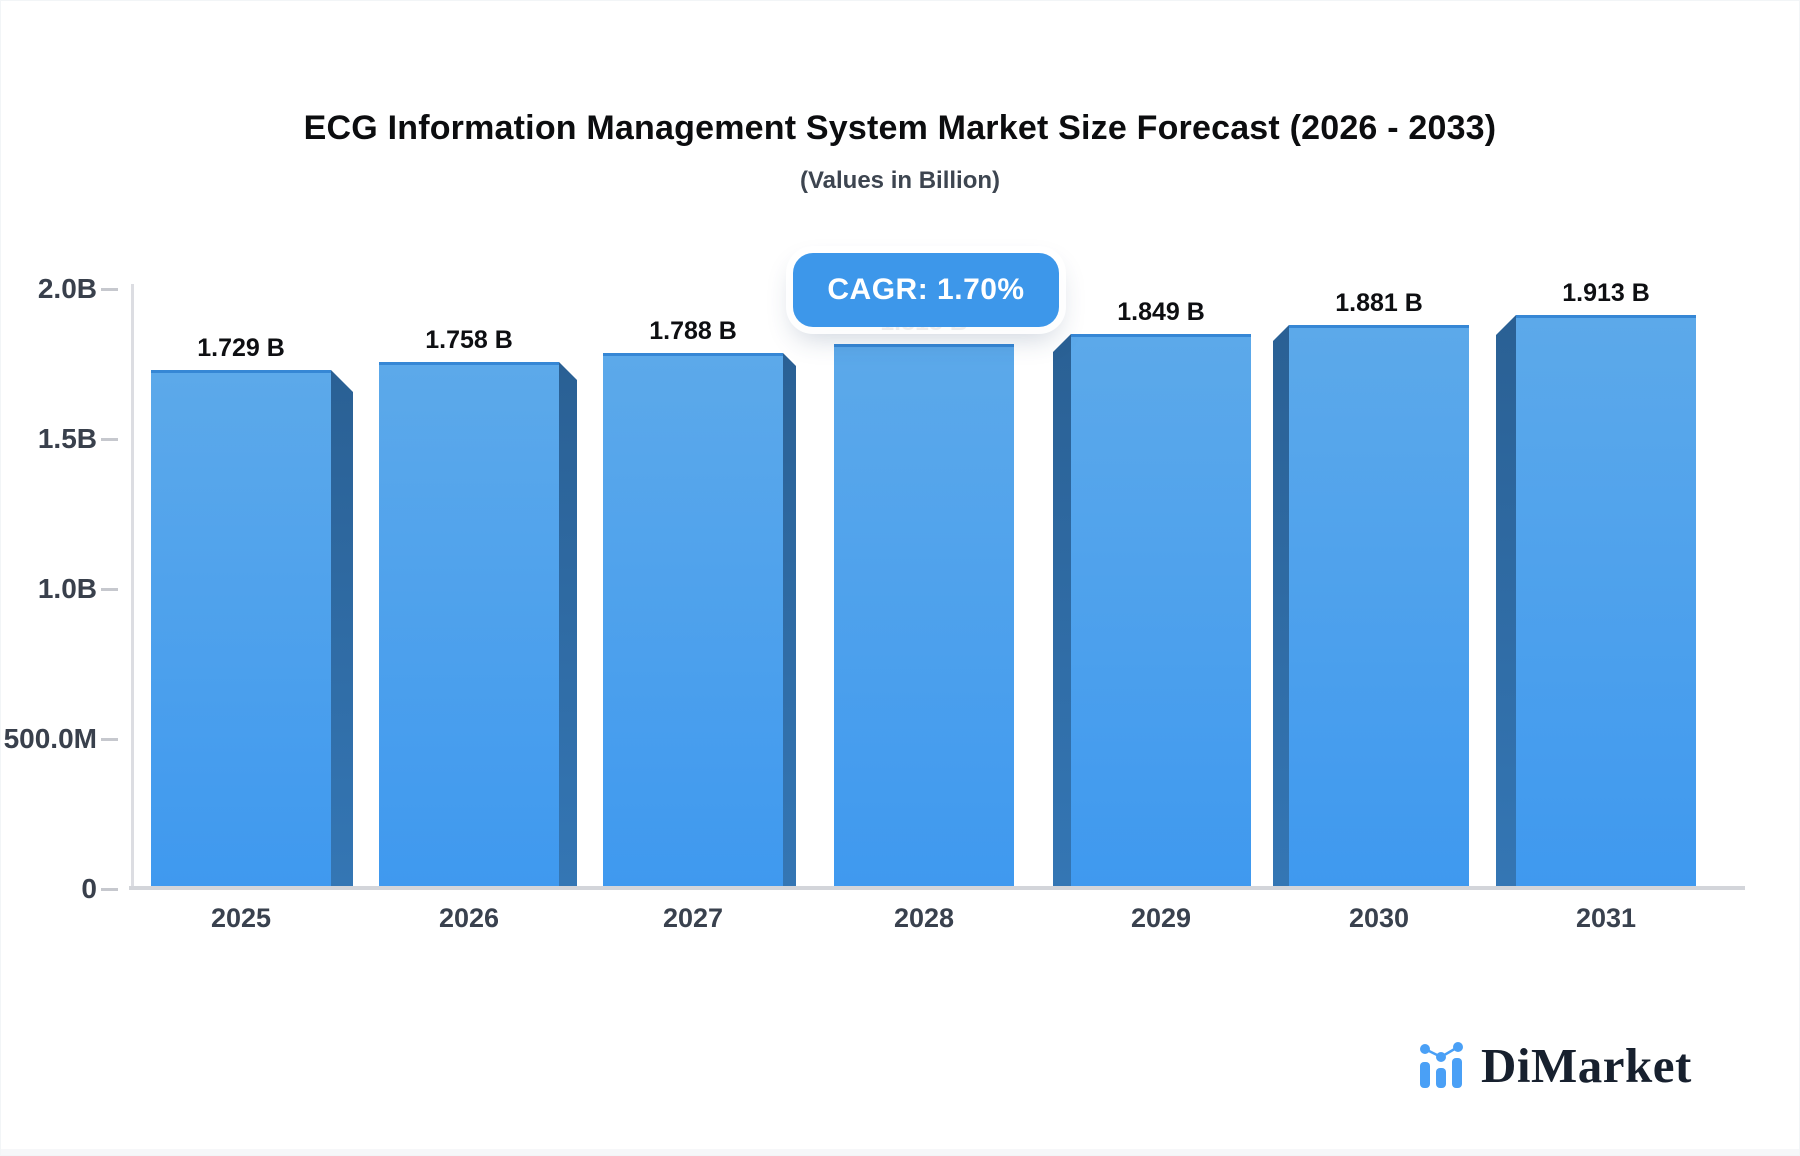 The image size is (1800, 1156). I want to click on cagr-badge-label: CAGR: 1.70%, so click(926, 289).